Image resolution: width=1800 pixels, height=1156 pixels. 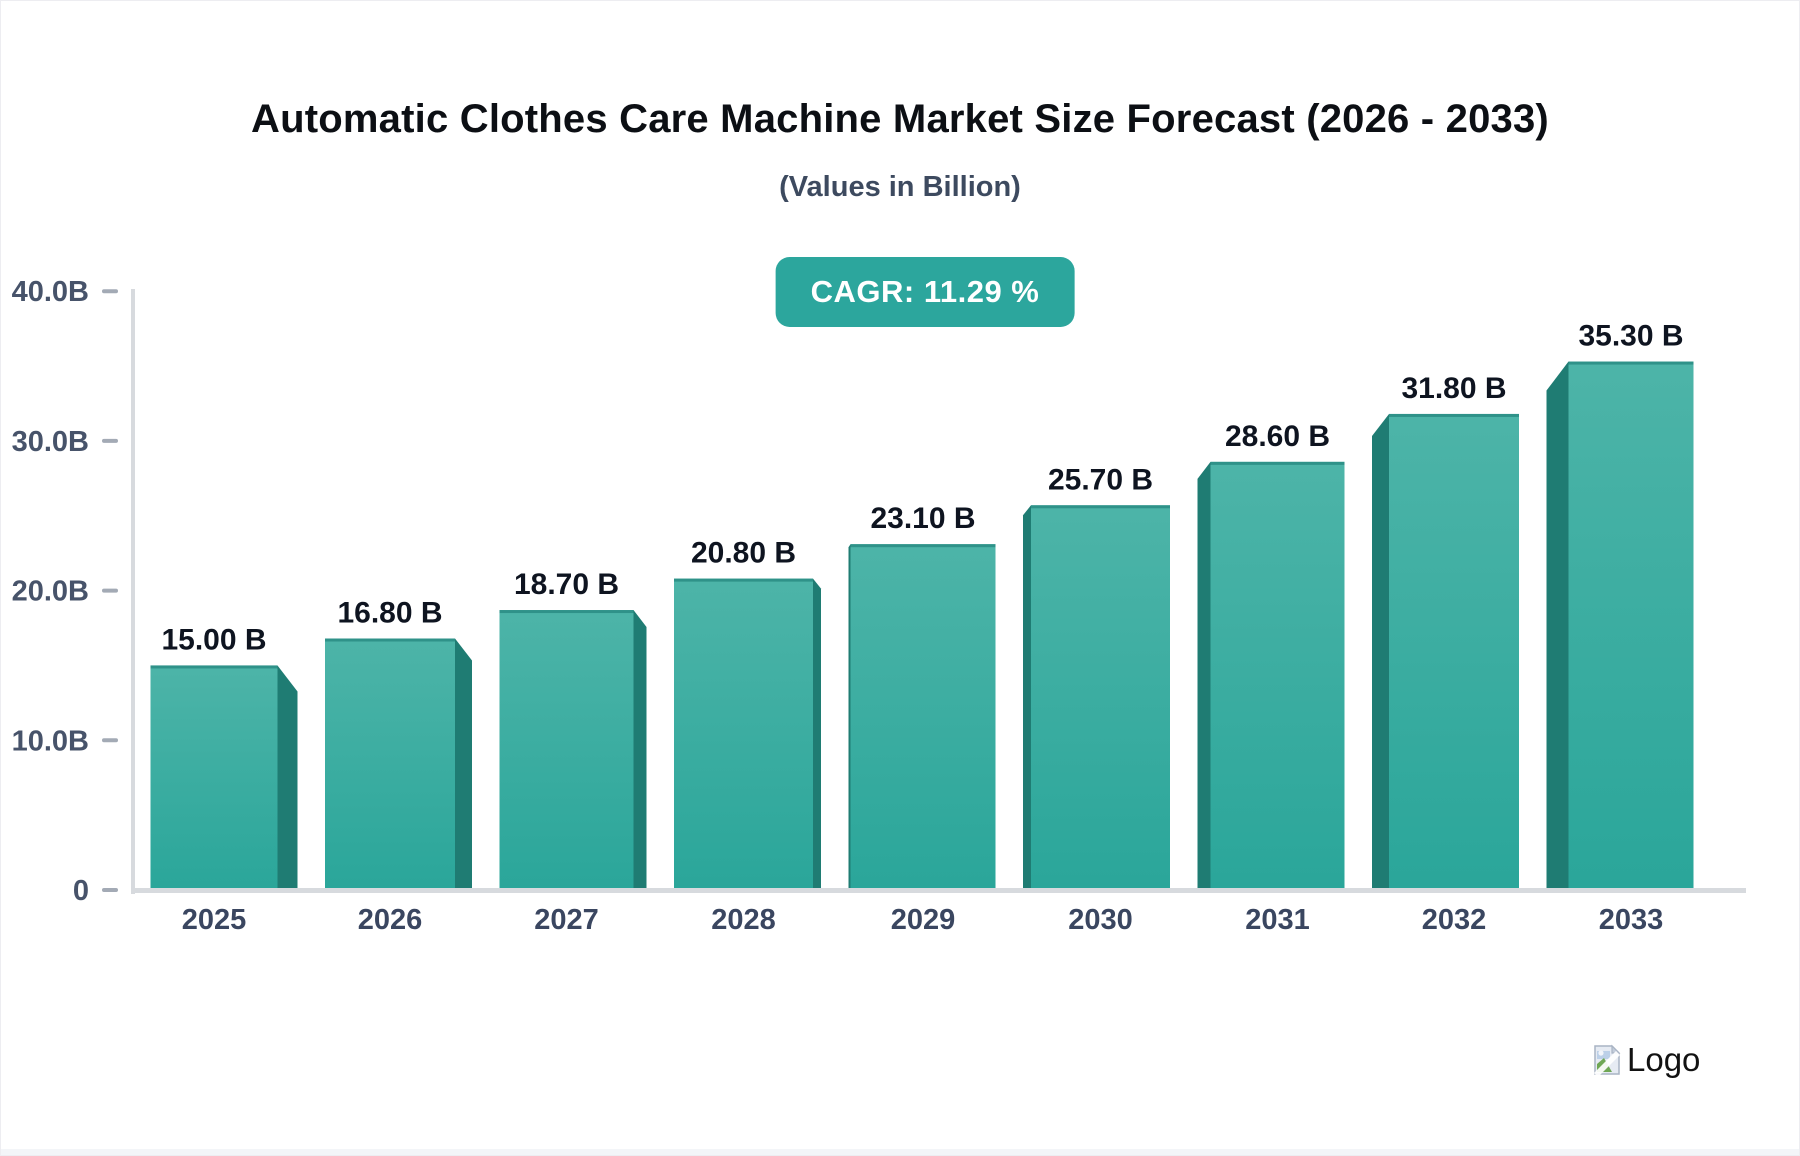 I want to click on bar-column-2026: 16.80 B 2026, so click(x=398, y=766).